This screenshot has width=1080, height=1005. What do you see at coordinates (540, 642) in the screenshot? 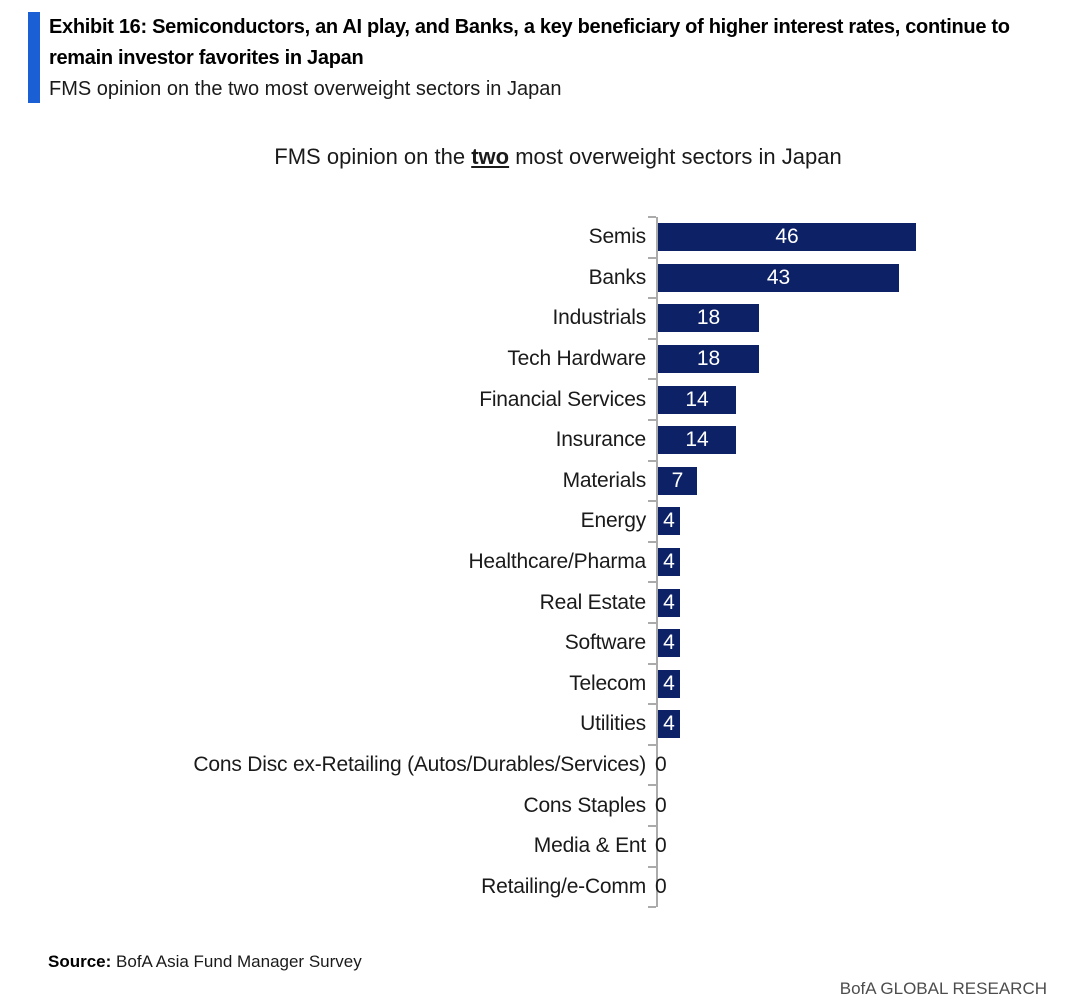
I see `chart-row: Software 4` at bounding box center [540, 642].